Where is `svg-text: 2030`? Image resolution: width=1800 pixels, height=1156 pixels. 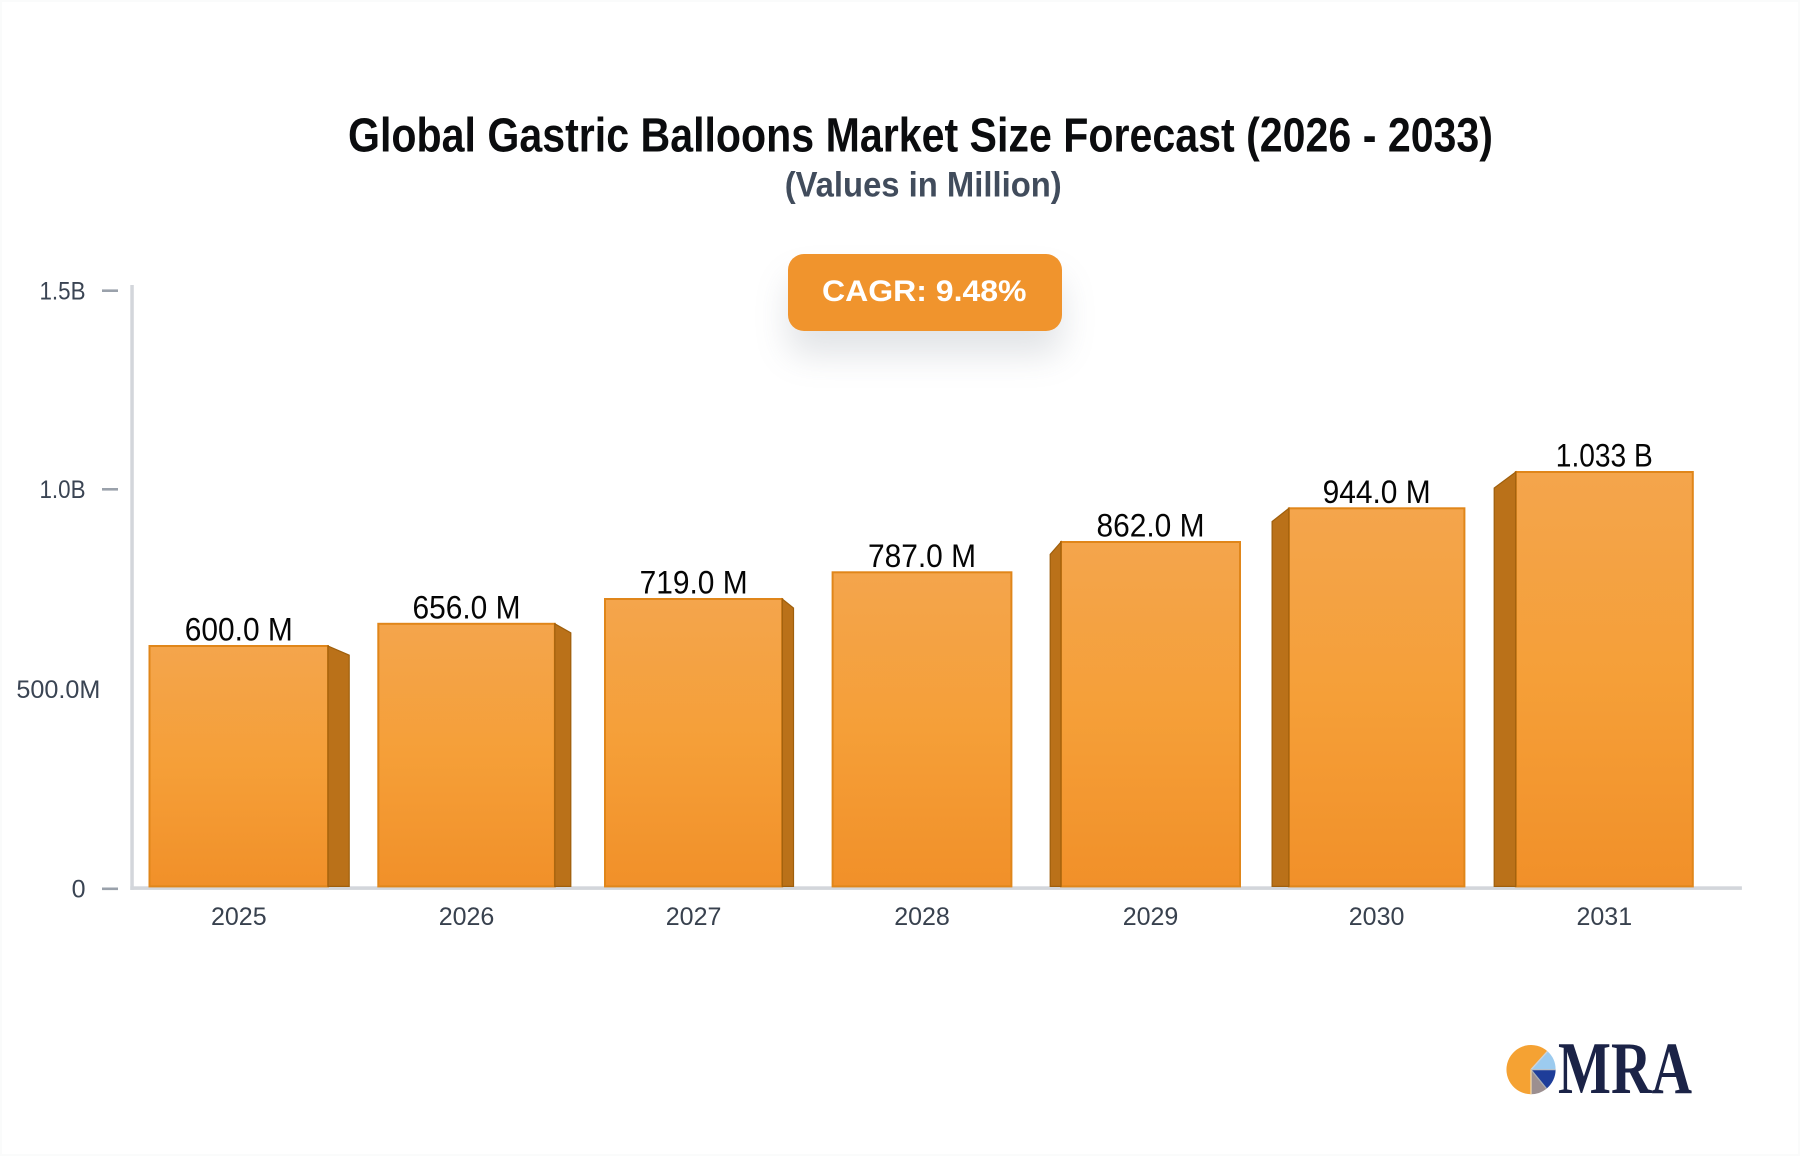 svg-text: 2030 is located at coordinates (1377, 917).